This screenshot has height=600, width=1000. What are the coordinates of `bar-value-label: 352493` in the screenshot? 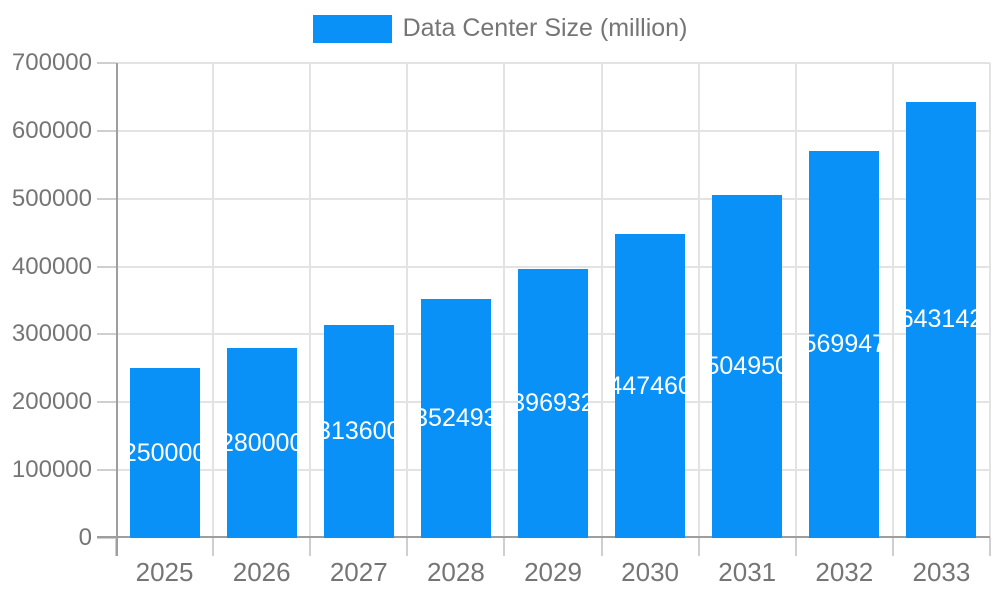 It's located at (455, 417).